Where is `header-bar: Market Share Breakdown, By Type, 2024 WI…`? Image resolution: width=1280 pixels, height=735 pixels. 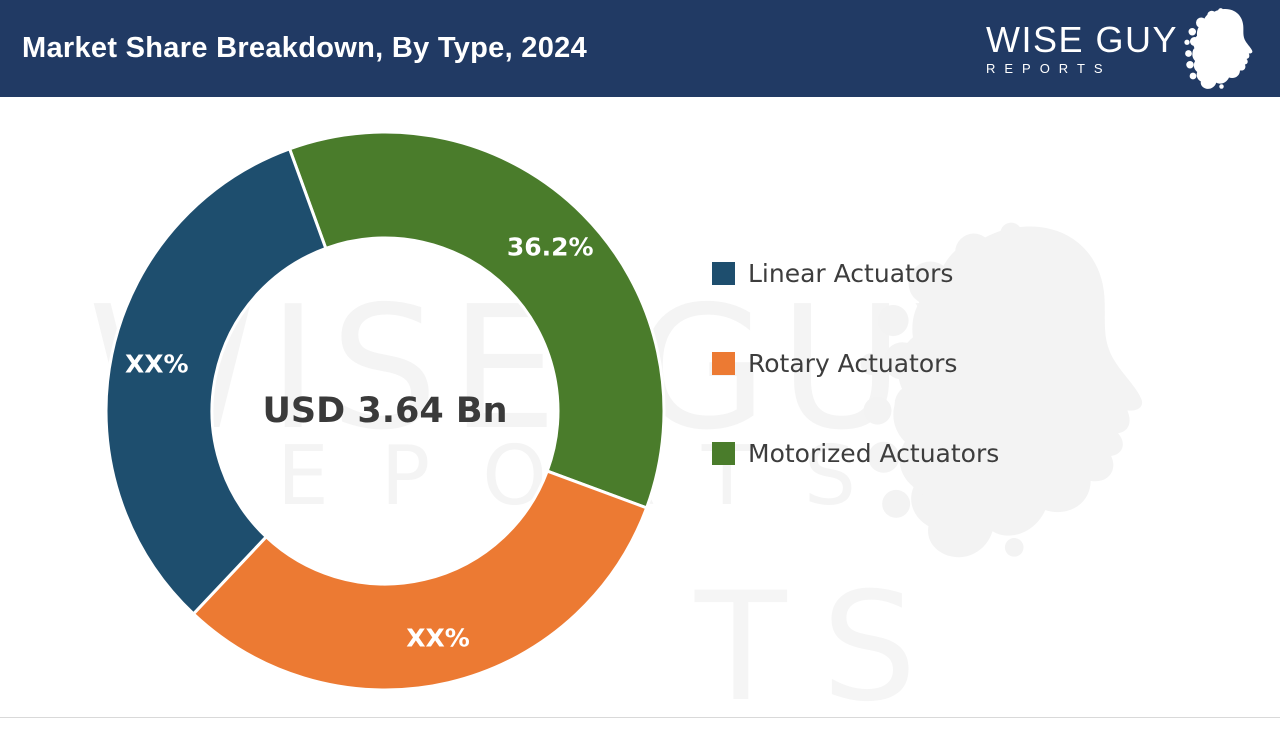 header-bar: Market Share Breakdown, By Type, 2024 WI… is located at coordinates (640, 48).